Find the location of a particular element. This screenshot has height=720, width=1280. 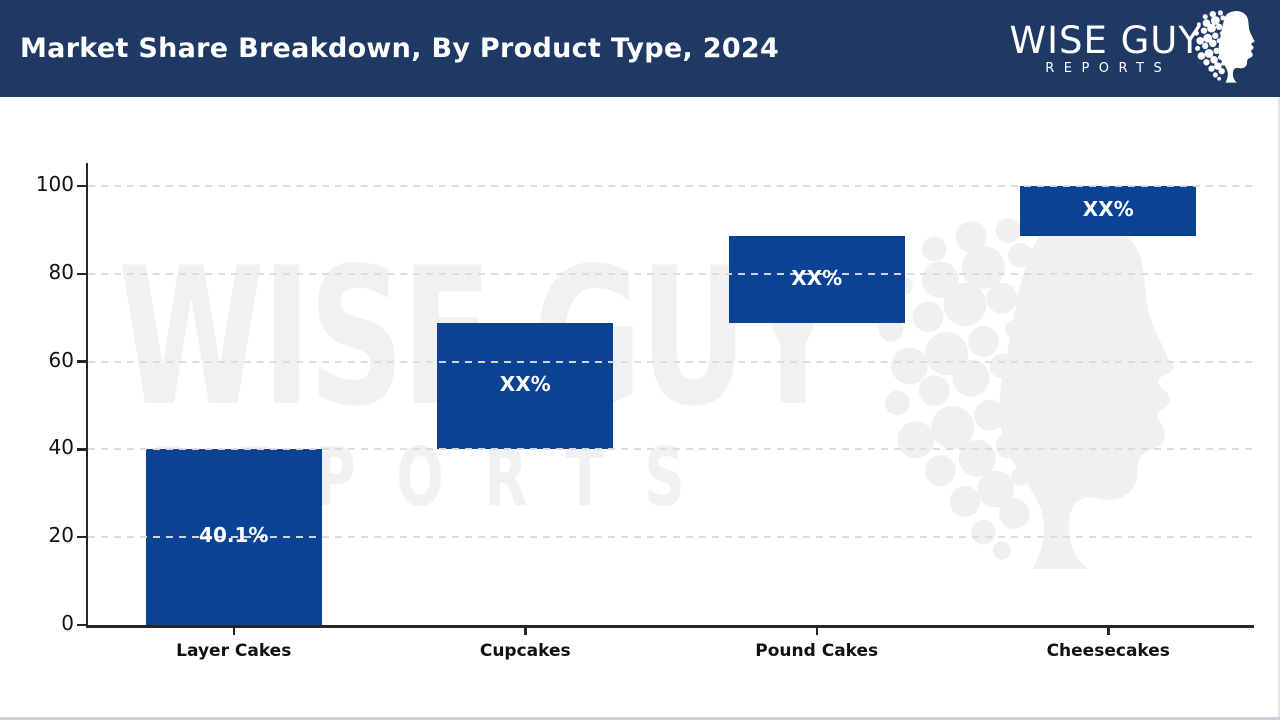

bar-cupcakes is located at coordinates (525, 385).